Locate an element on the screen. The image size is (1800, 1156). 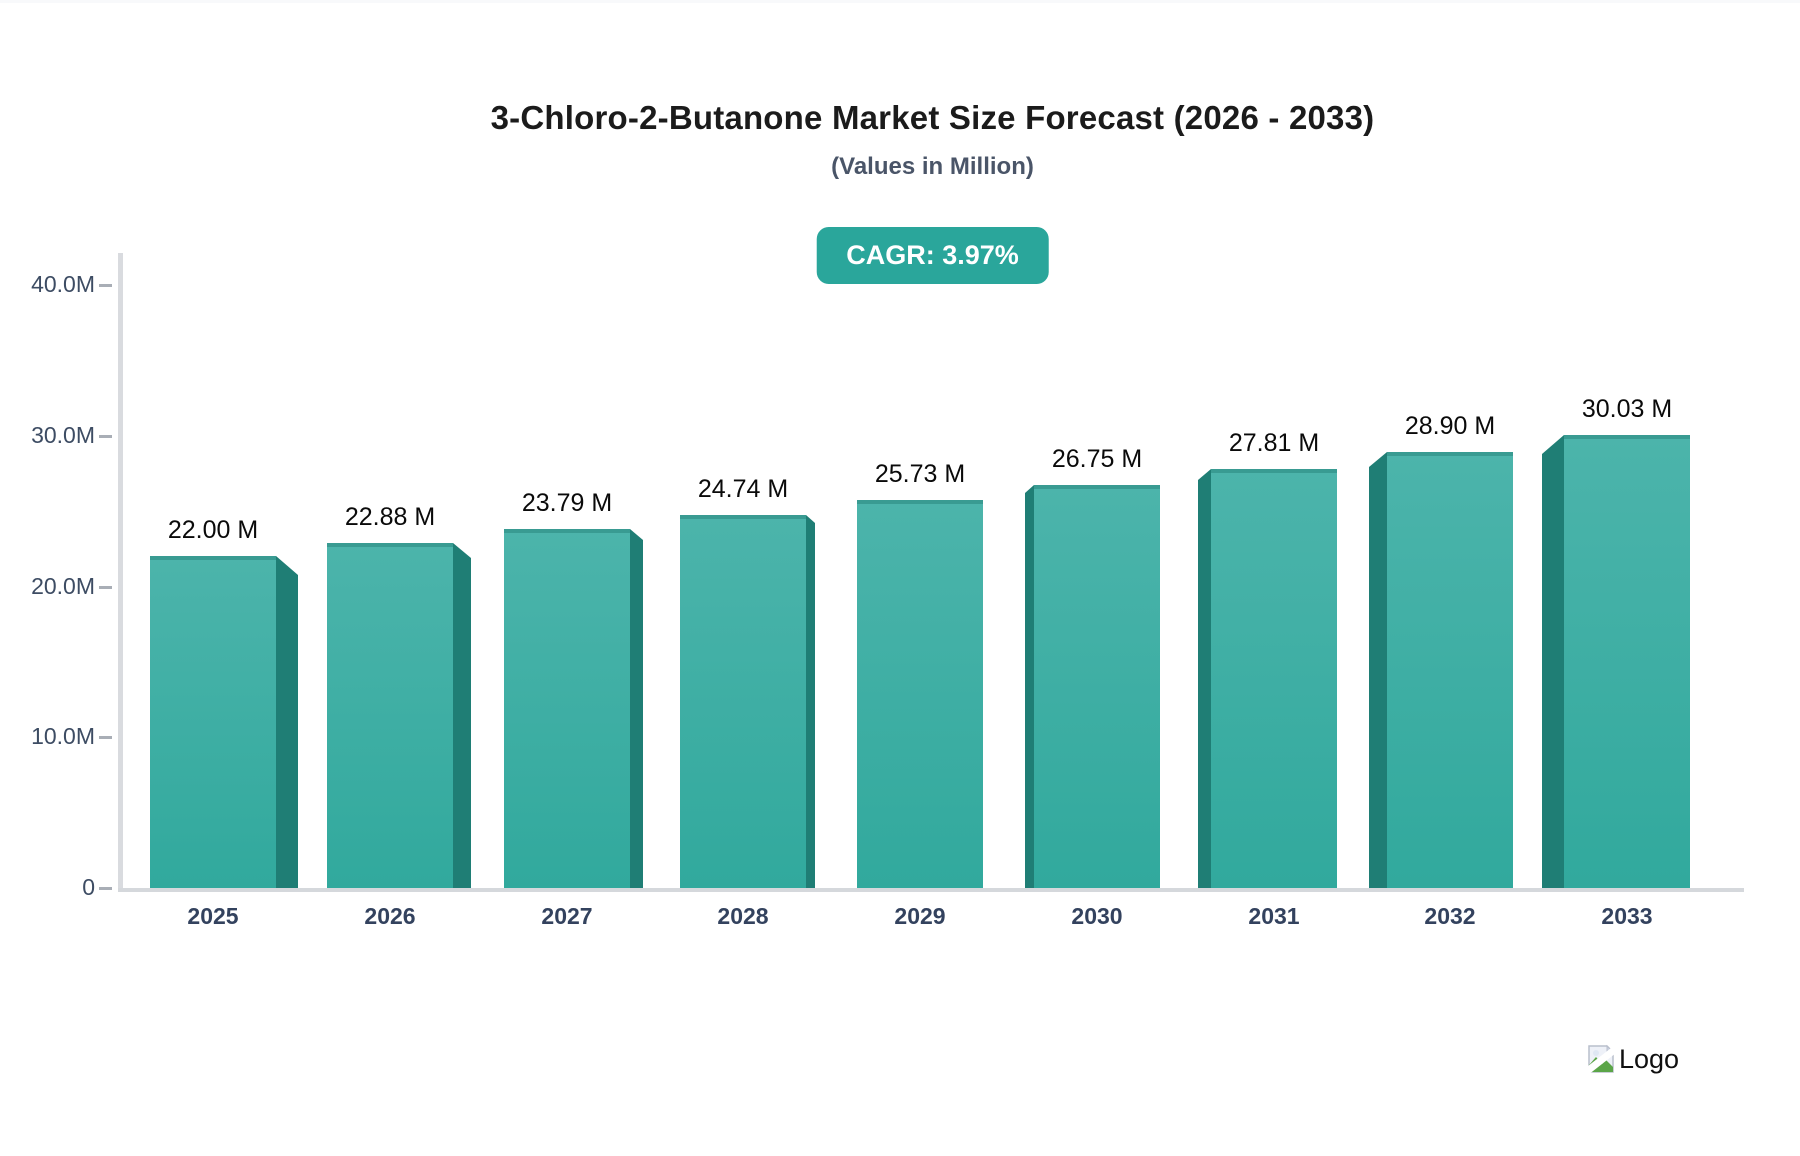
cagr-badge-label: CAGR: 3.97% is located at coordinates (932, 255).